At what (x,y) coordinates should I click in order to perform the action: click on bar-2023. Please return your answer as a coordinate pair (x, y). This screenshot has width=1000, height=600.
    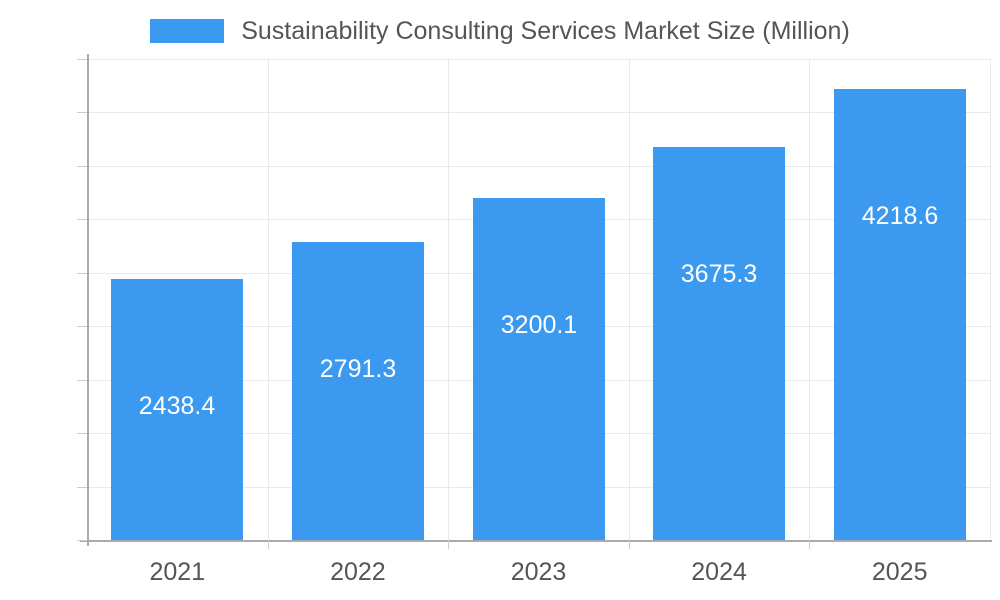
    Looking at the image, I should click on (539, 368).